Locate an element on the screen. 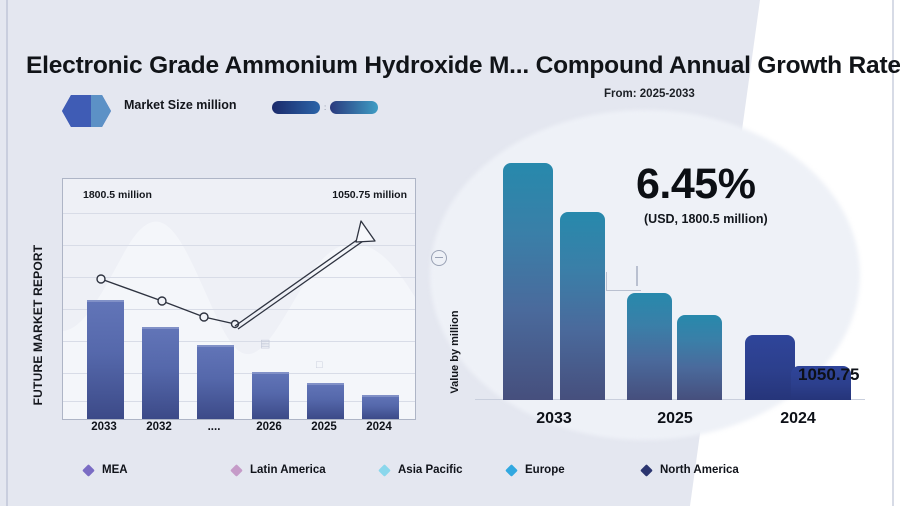 The height and width of the screenshot is (506, 900). pill-pair: : is located at coordinates (325, 107).